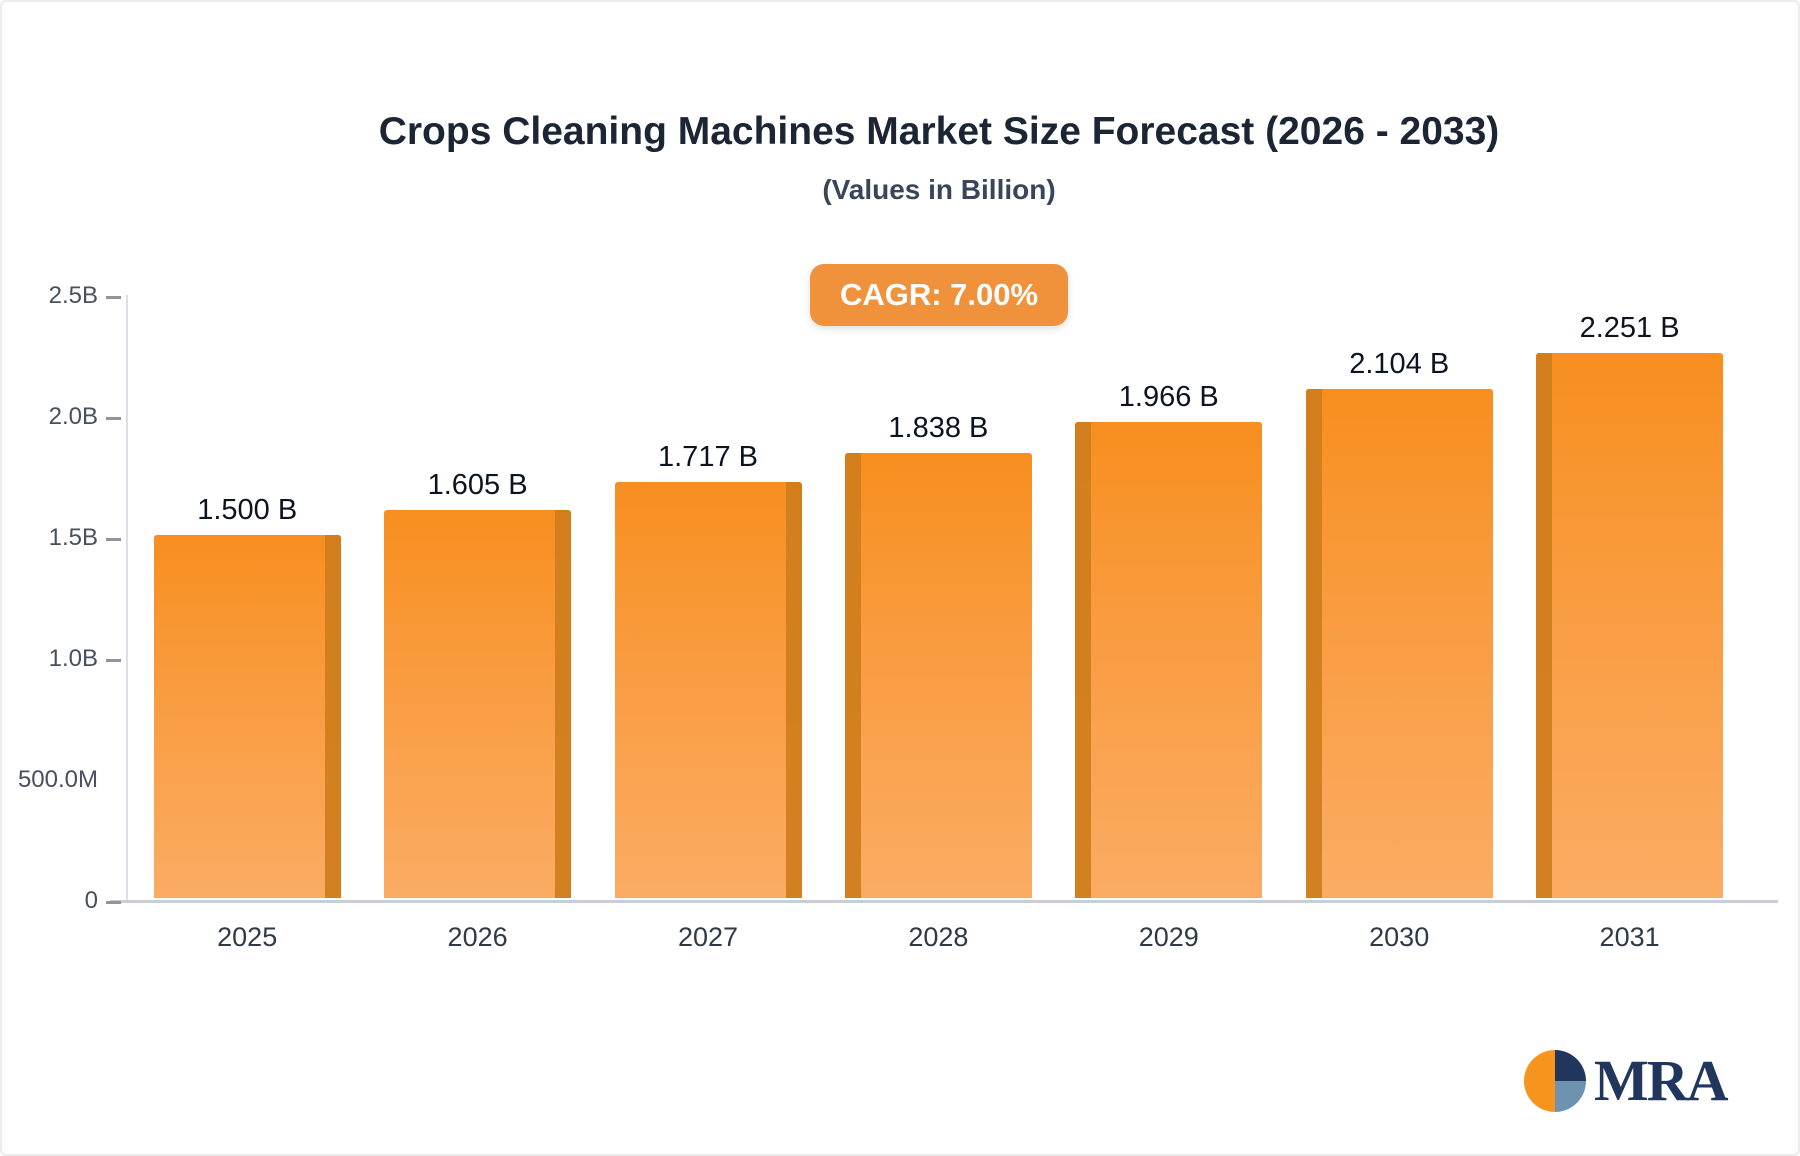  I want to click on y-axis-label: 2.5B, so click(73, 295).